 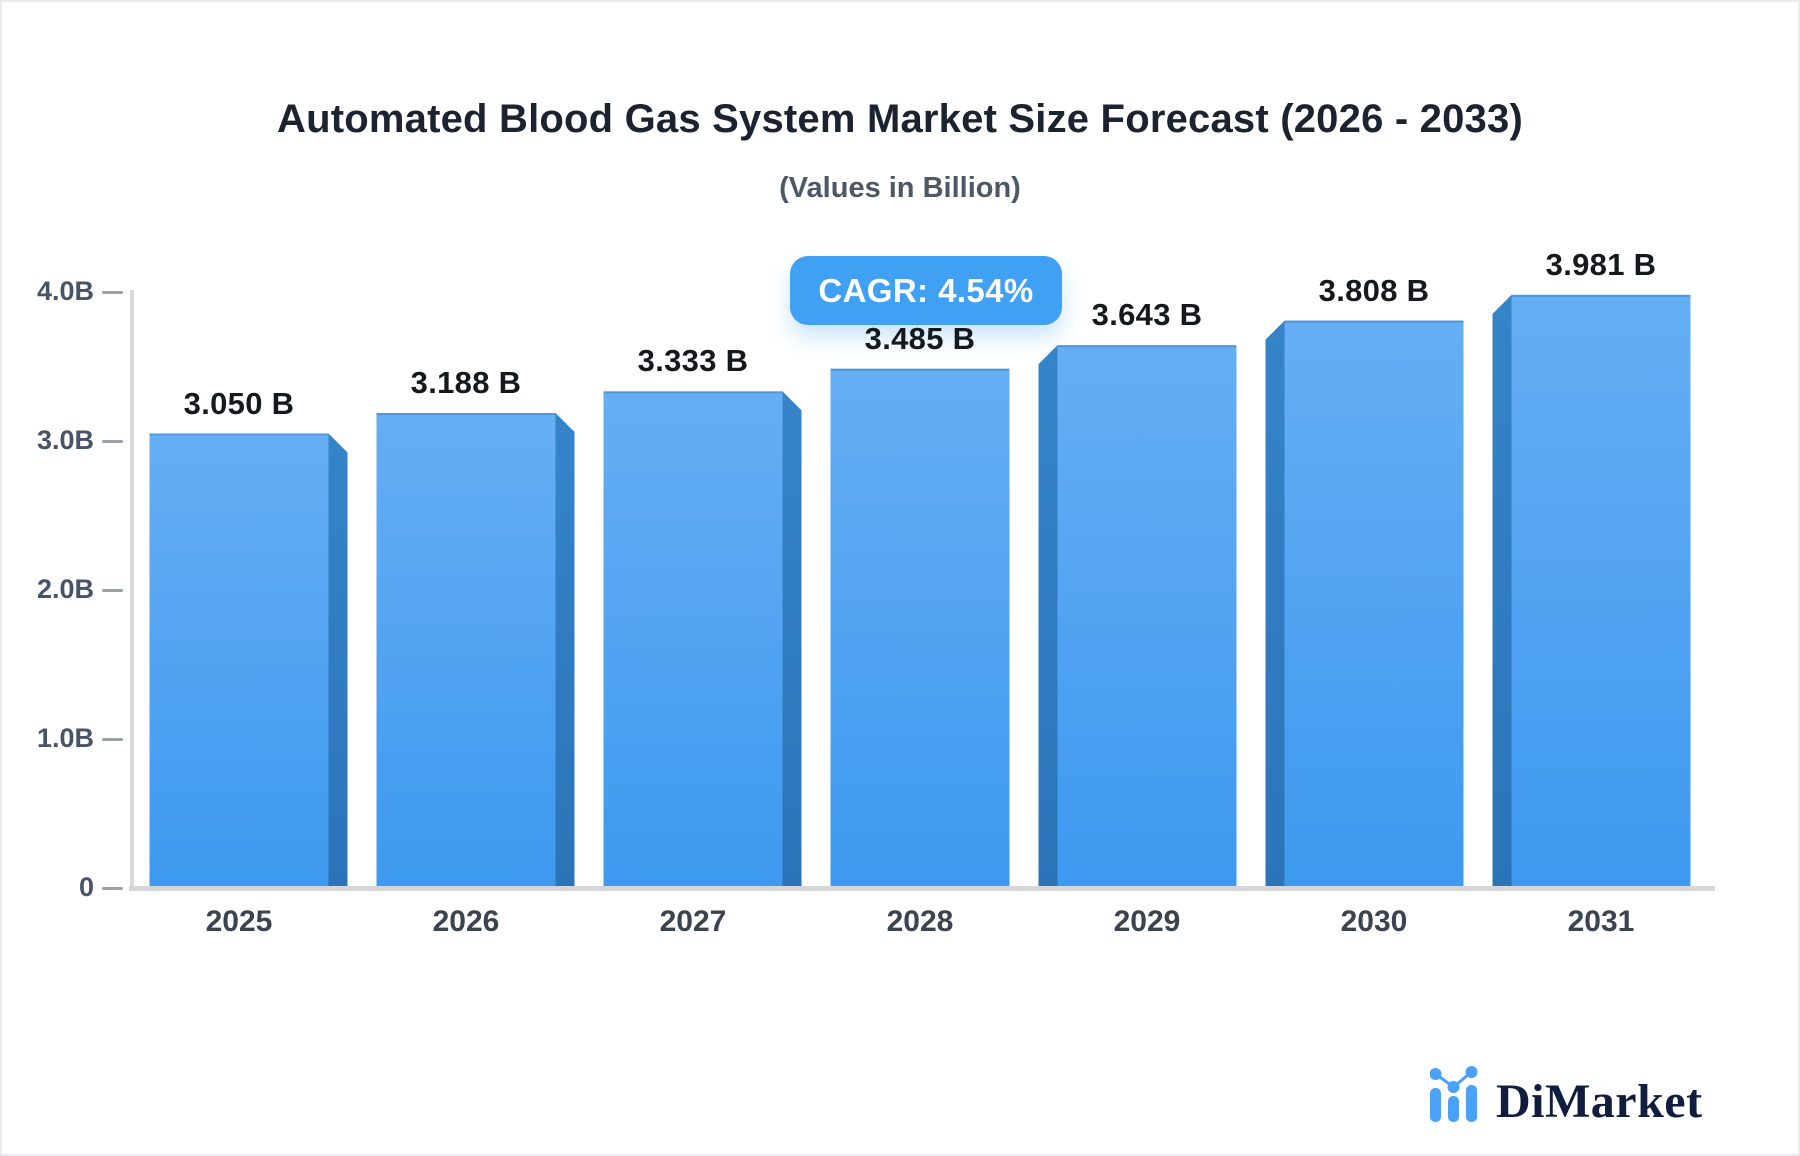 What do you see at coordinates (65, 589) in the screenshot?
I see `y-axis-tick-label: 2.0B` at bounding box center [65, 589].